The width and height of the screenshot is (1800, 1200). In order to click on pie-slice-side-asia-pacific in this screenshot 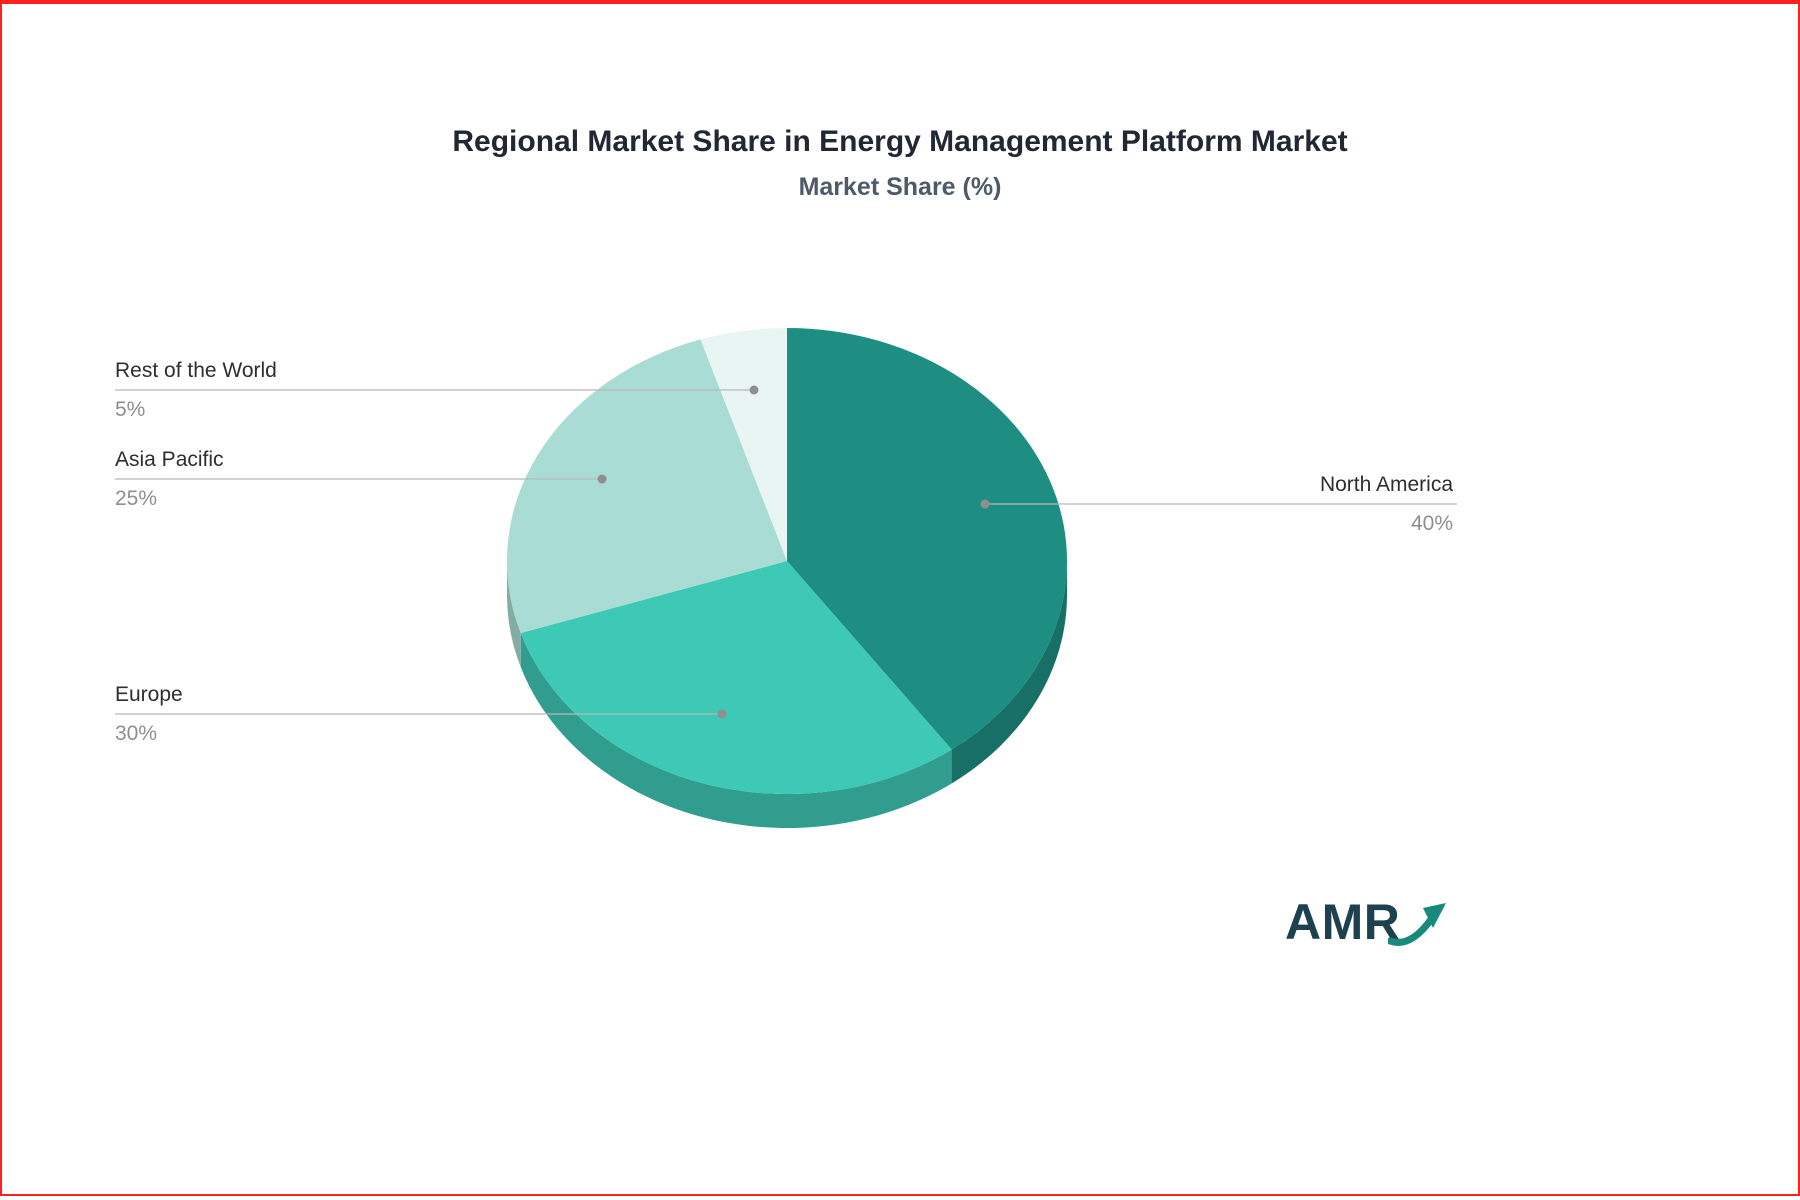, I will do `click(513, 614)`.